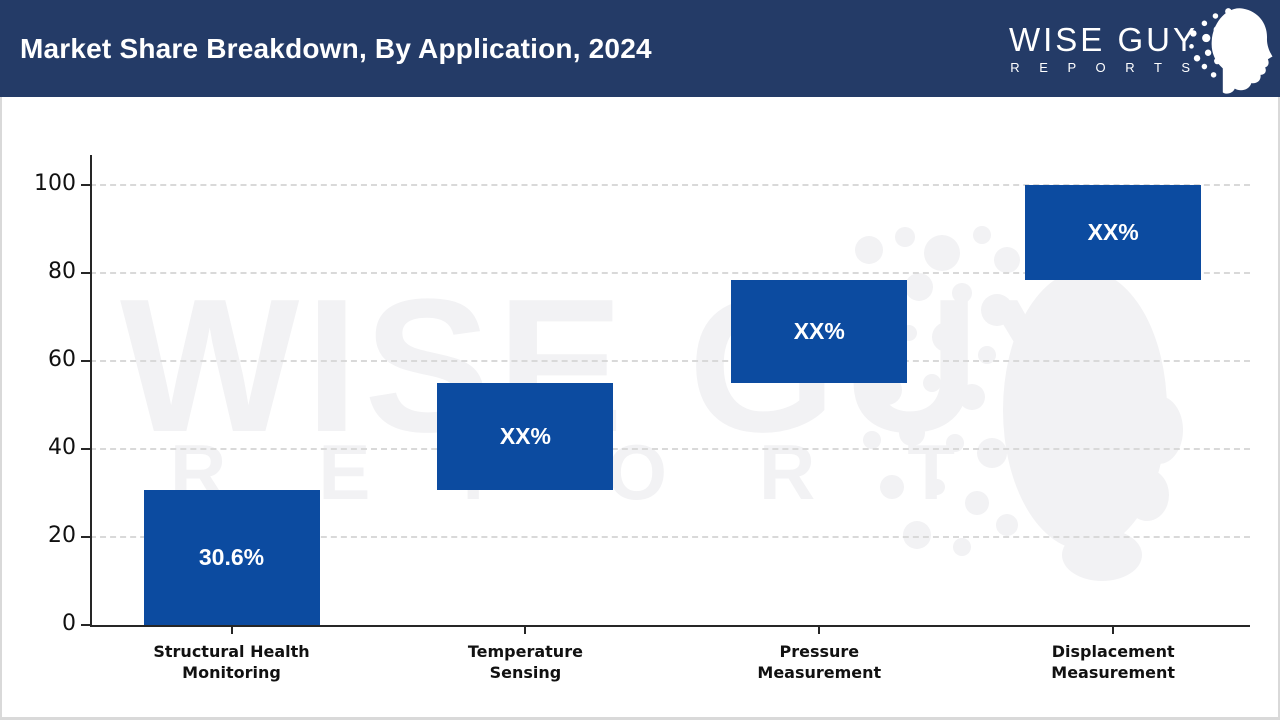  What do you see at coordinates (231, 651) in the screenshot?
I see `x-category-label-line: Structural Health` at bounding box center [231, 651].